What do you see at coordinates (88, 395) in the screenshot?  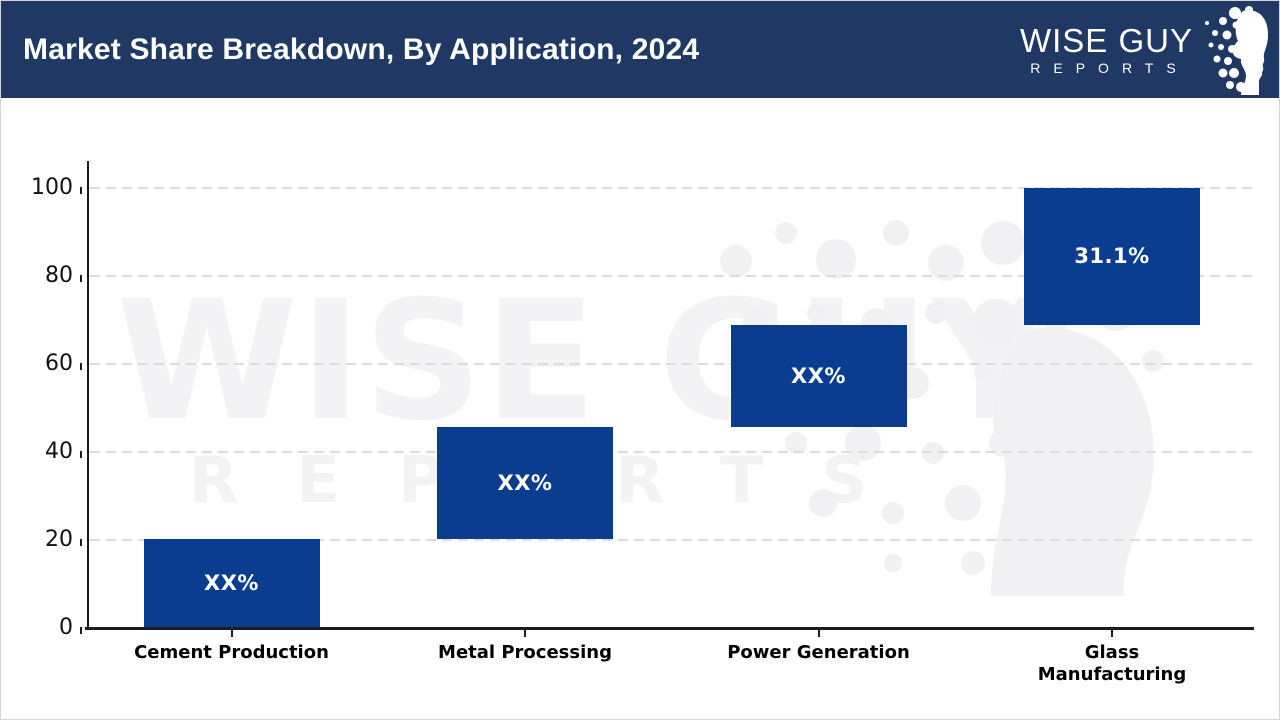 I see `y-axis-line` at bounding box center [88, 395].